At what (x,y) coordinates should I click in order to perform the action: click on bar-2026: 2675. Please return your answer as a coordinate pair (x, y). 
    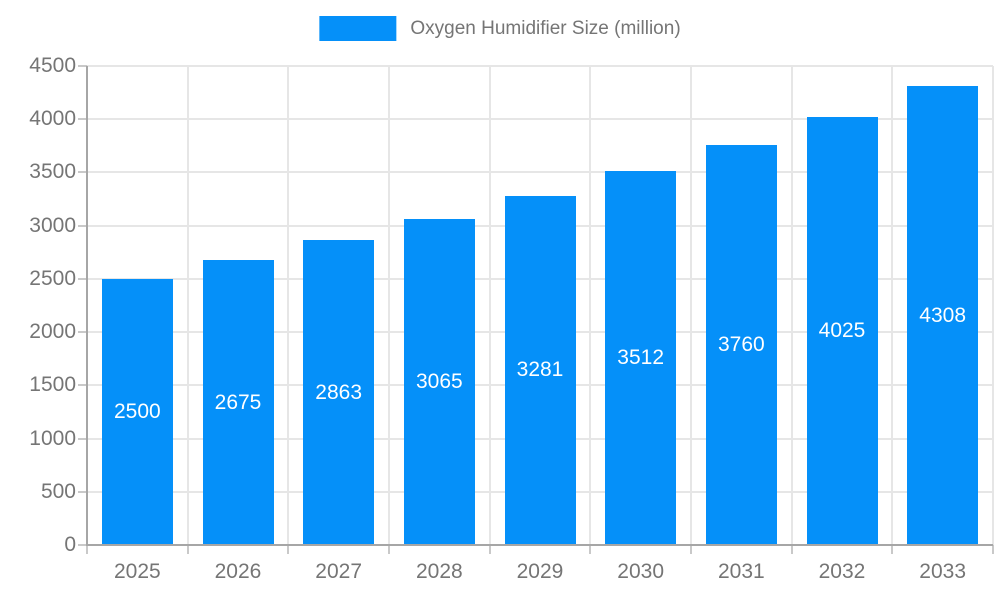
    Looking at the image, I should click on (238, 402).